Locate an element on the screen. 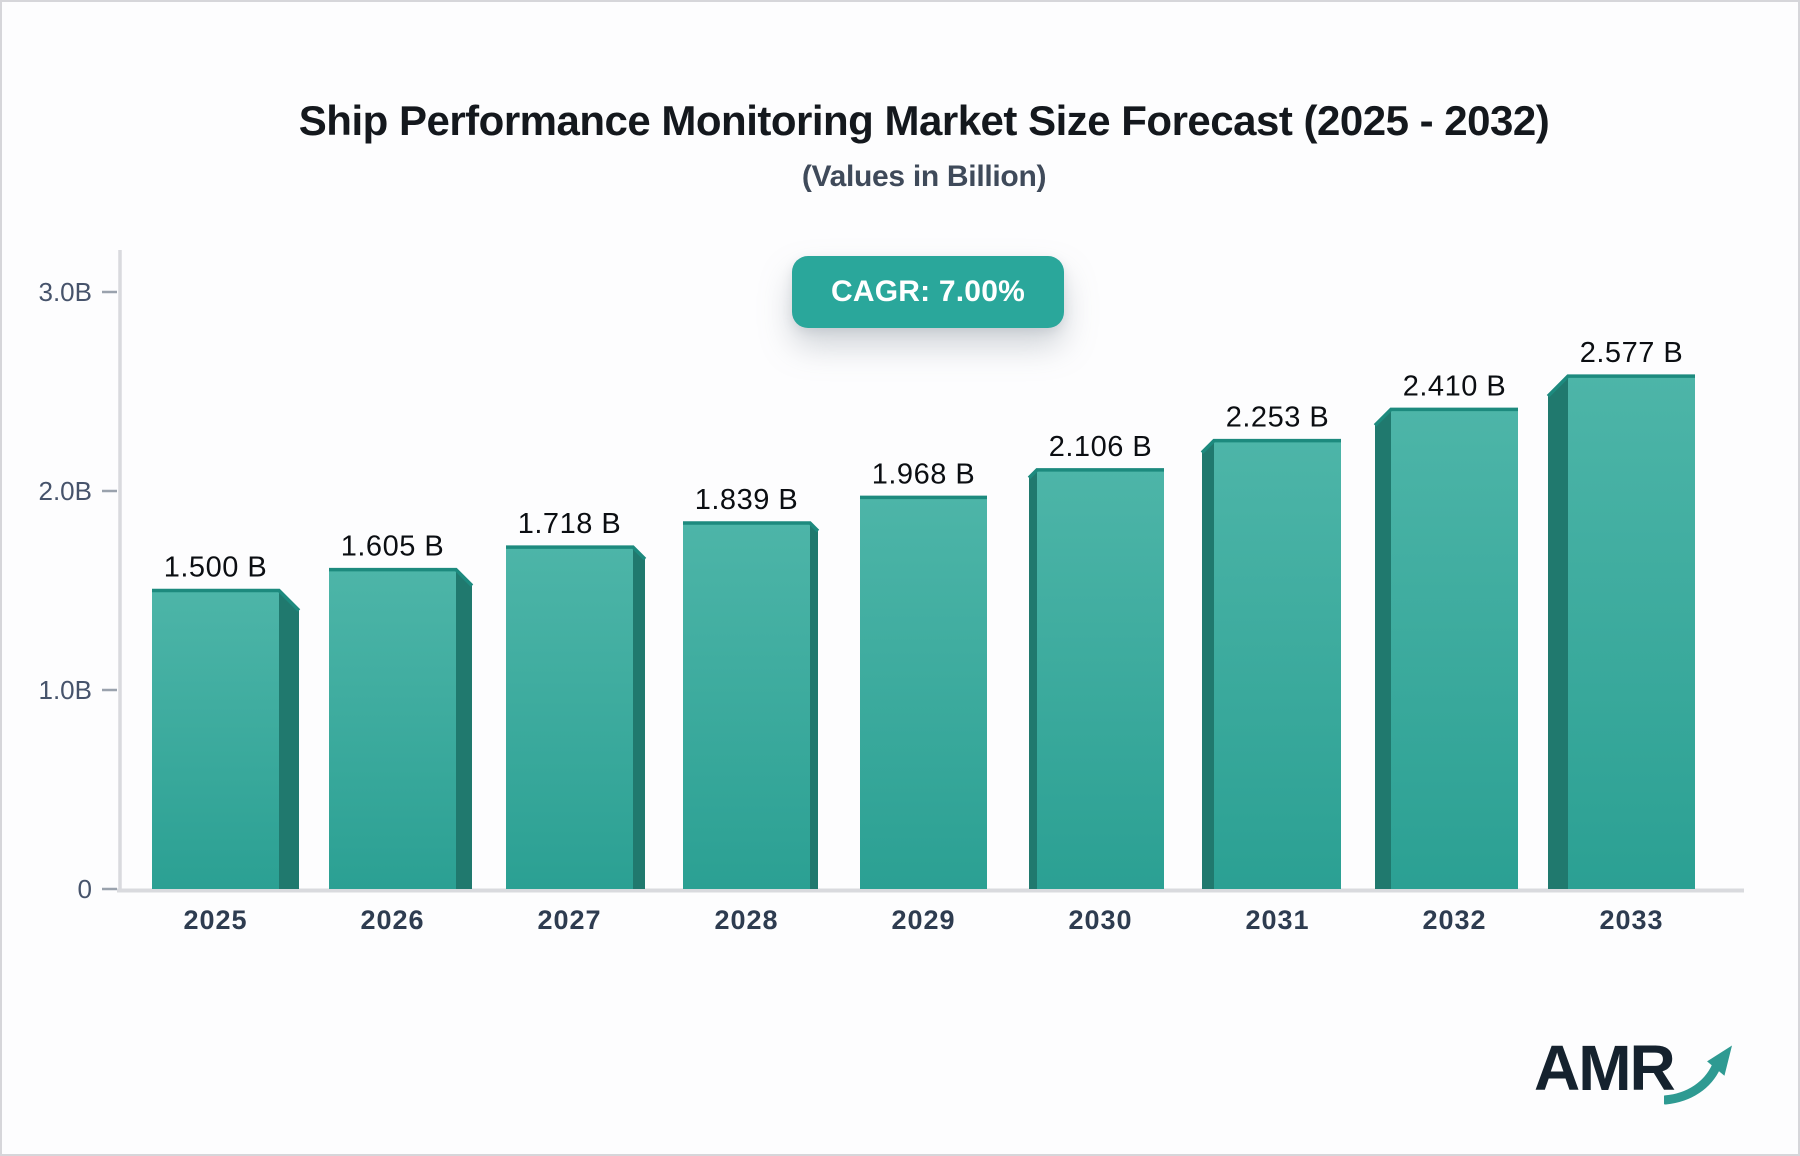 The height and width of the screenshot is (1156, 1800). bar-value-label: 1.968 B is located at coordinates (923, 474).